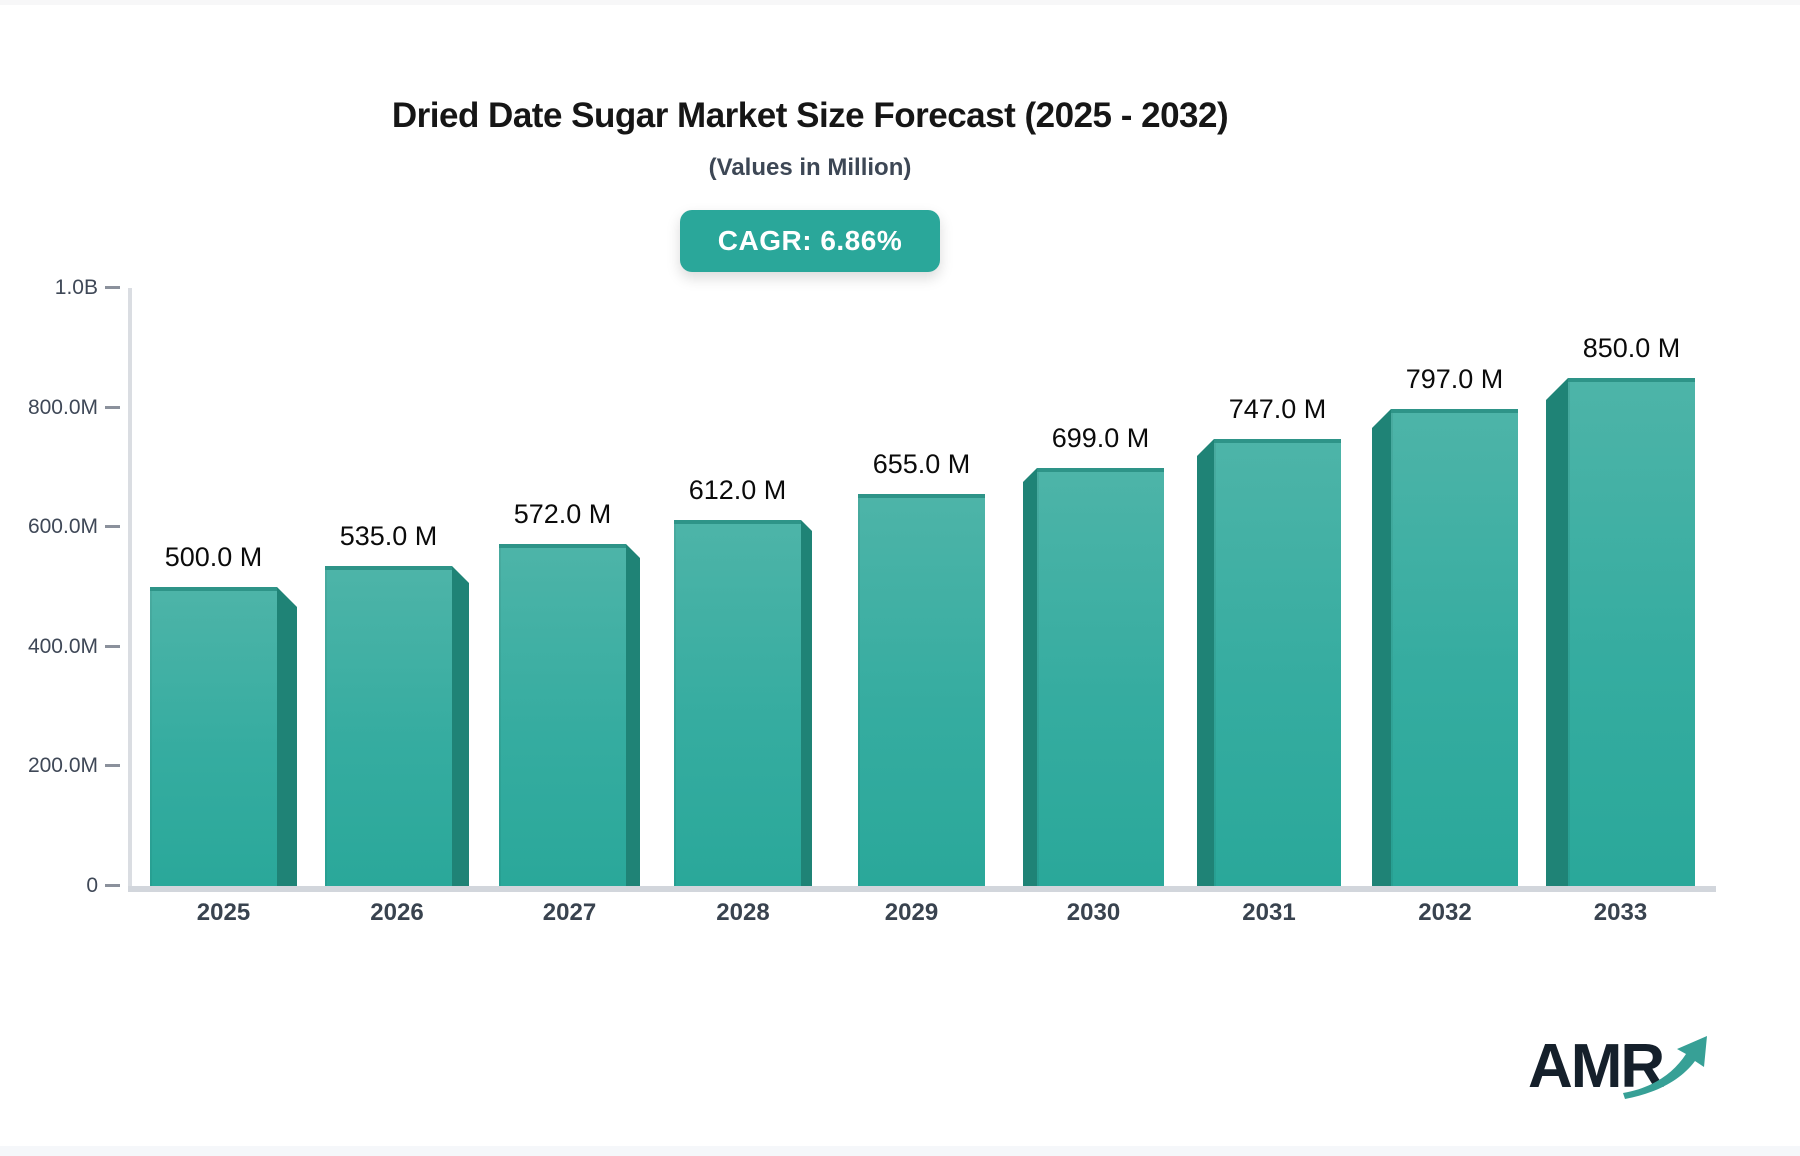 This screenshot has height=1156, width=1800. I want to click on bar-2031, so click(1277, 662).